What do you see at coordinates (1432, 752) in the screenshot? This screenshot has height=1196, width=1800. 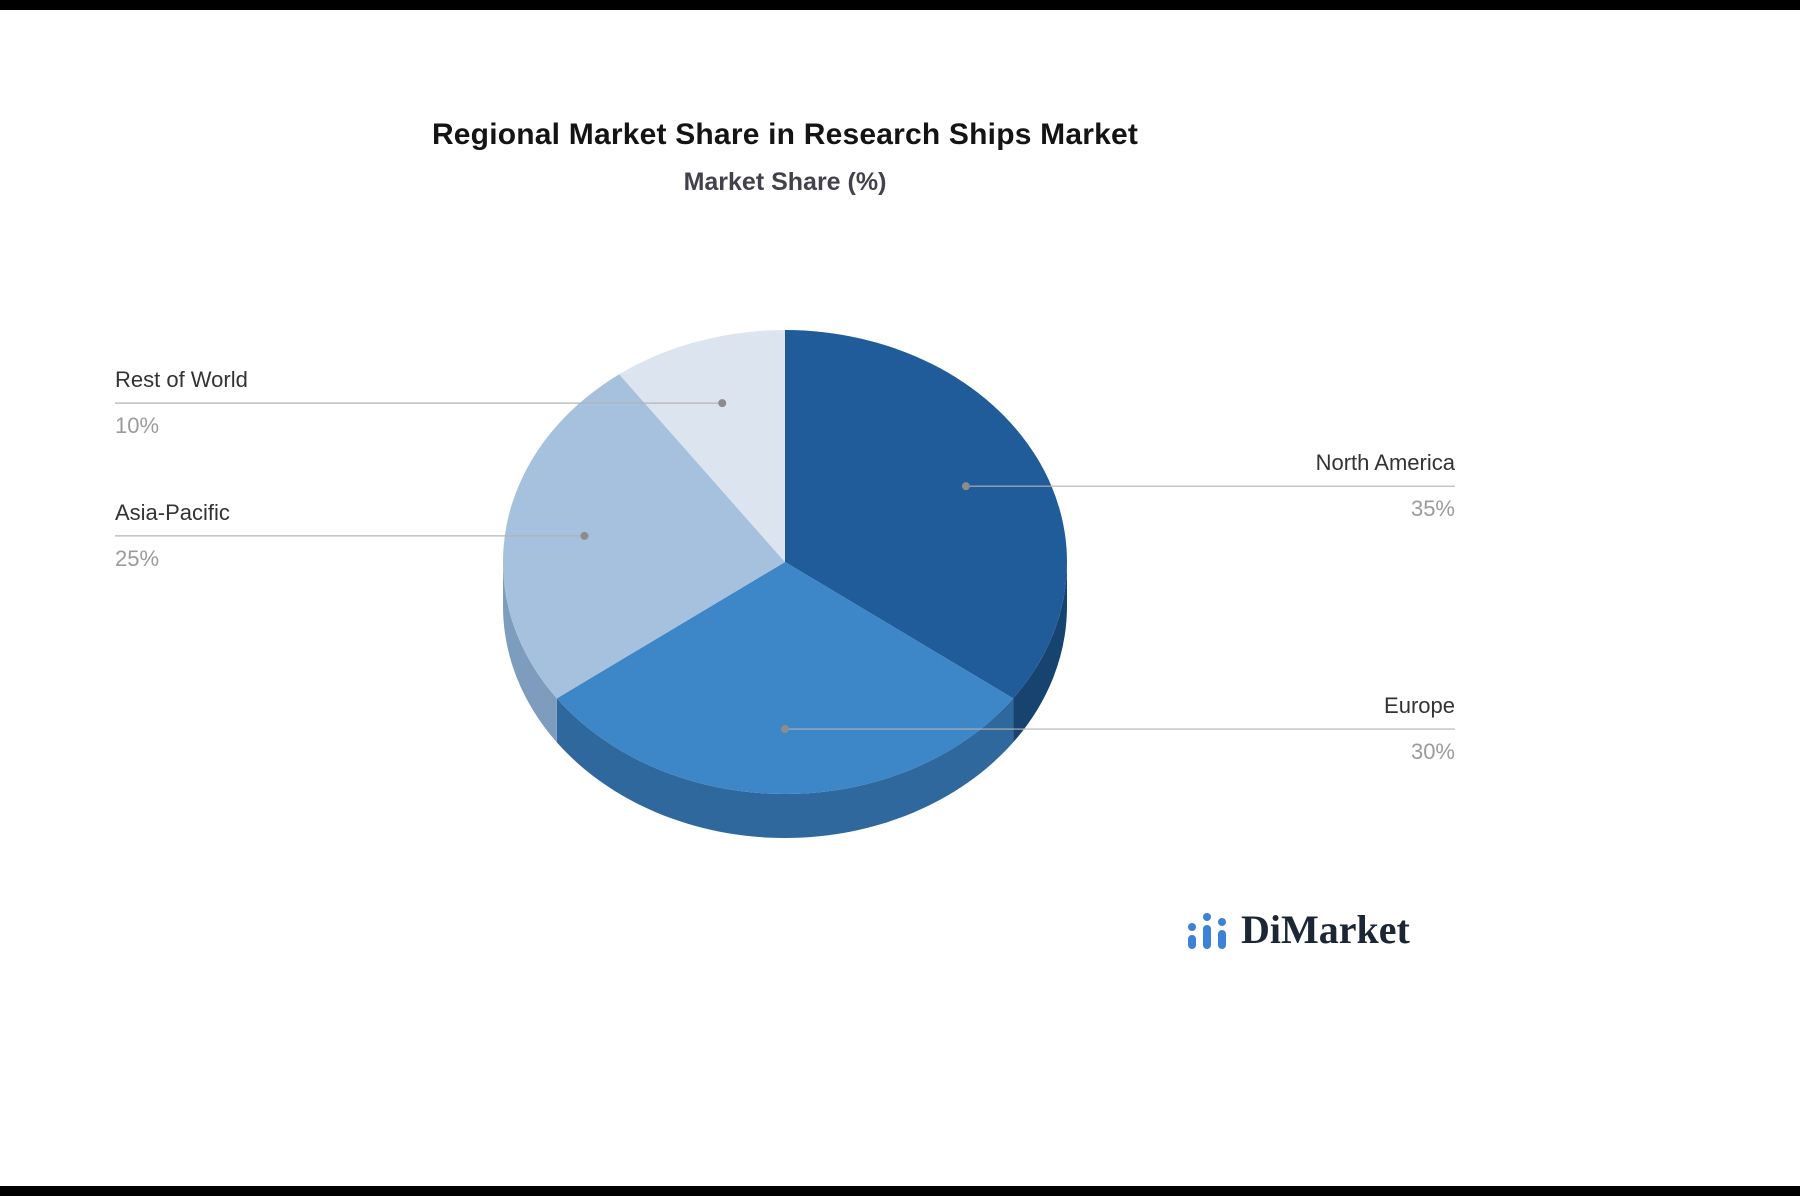 I see `slice-value-text: 30%` at bounding box center [1432, 752].